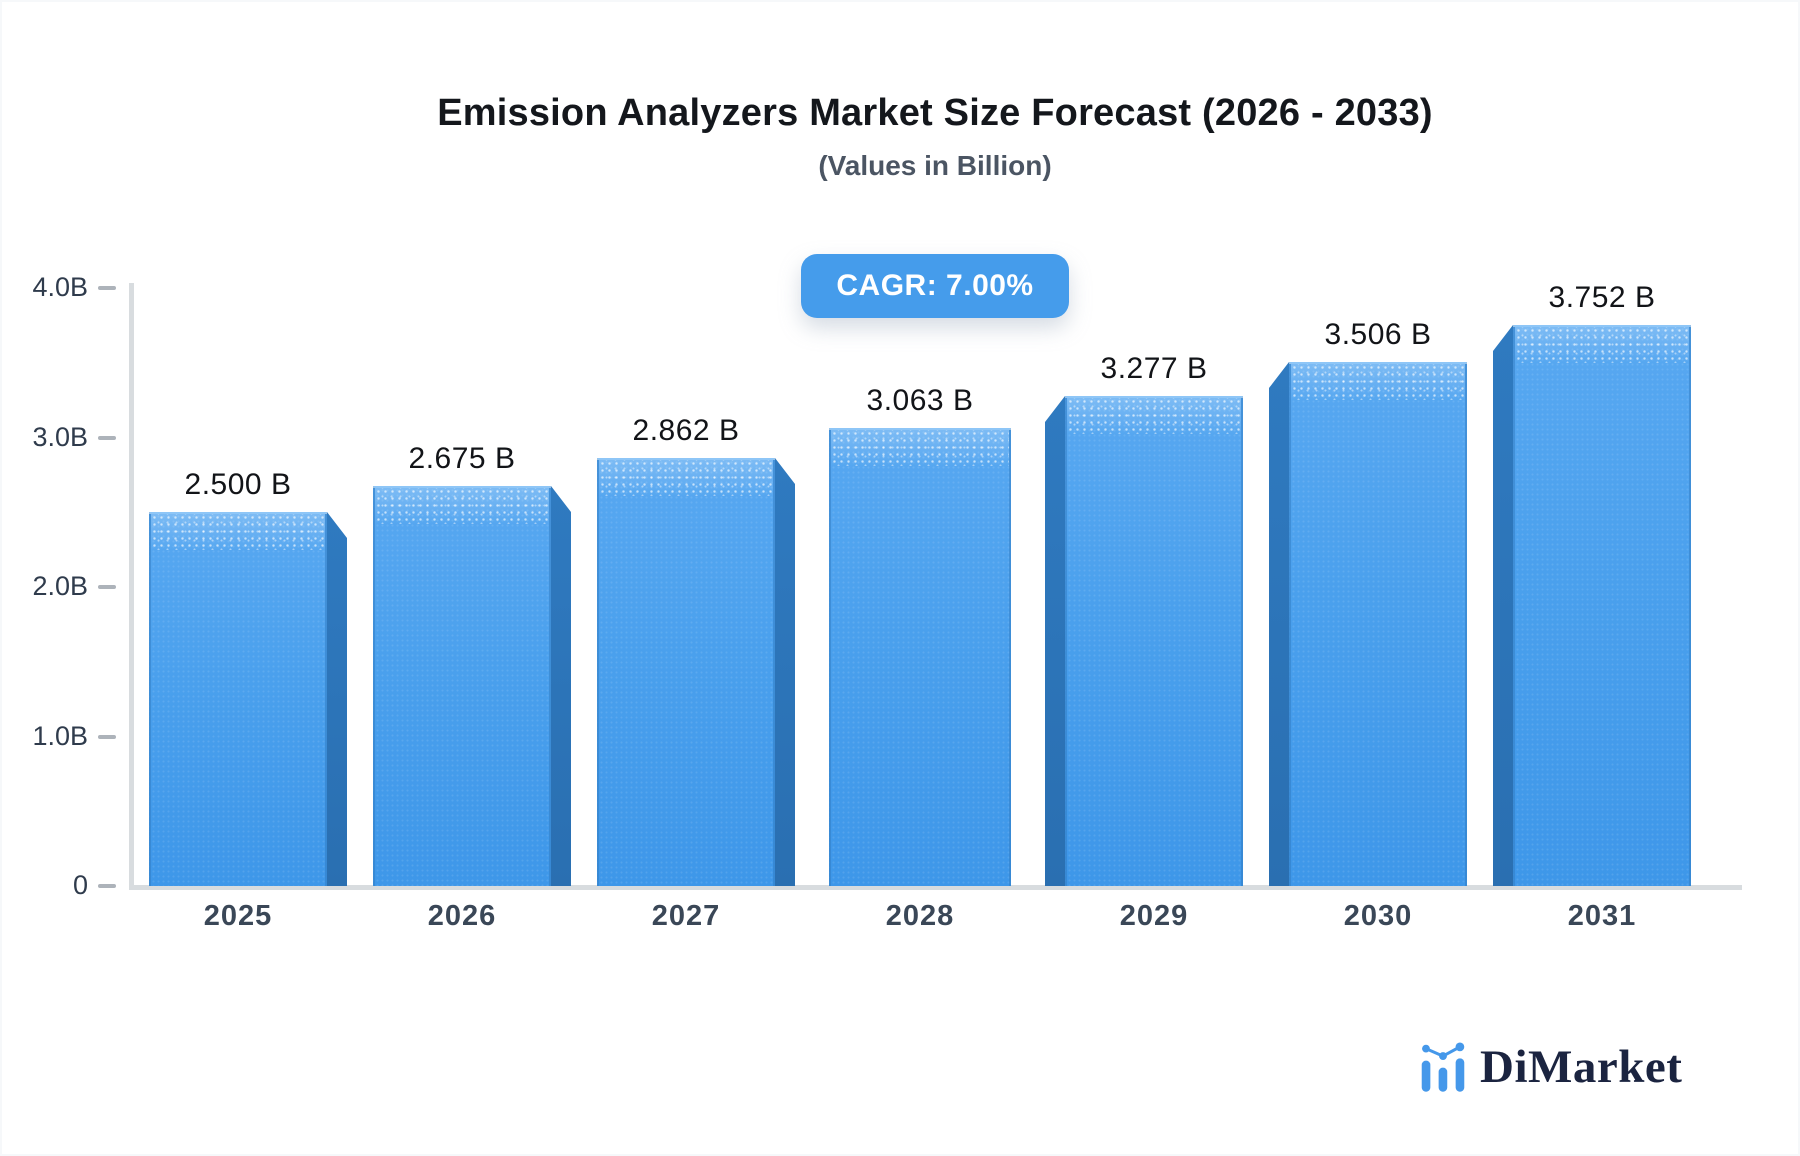 The height and width of the screenshot is (1156, 1800). Describe the element at coordinates (462, 916) in the screenshot. I see `x-tick-label-2026: 2026` at that location.